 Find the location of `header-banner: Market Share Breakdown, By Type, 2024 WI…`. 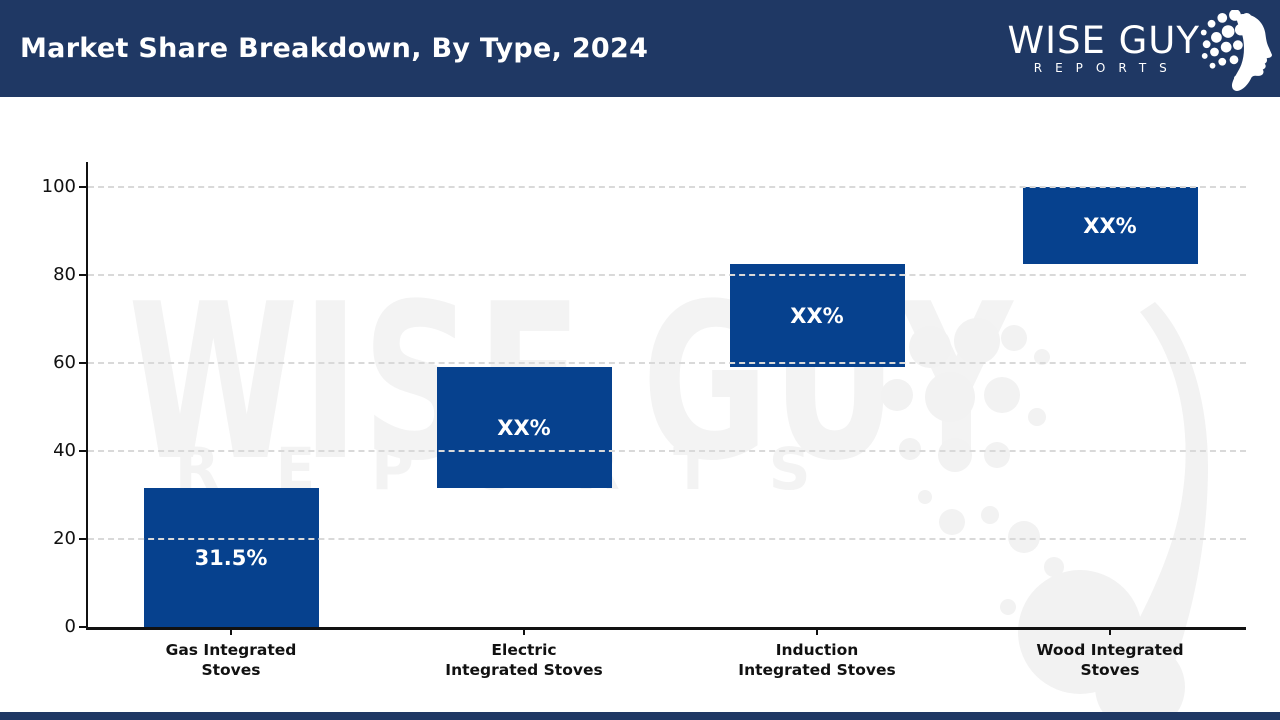

header-banner: Market Share Breakdown, By Type, 2024 WI… is located at coordinates (640, 48).